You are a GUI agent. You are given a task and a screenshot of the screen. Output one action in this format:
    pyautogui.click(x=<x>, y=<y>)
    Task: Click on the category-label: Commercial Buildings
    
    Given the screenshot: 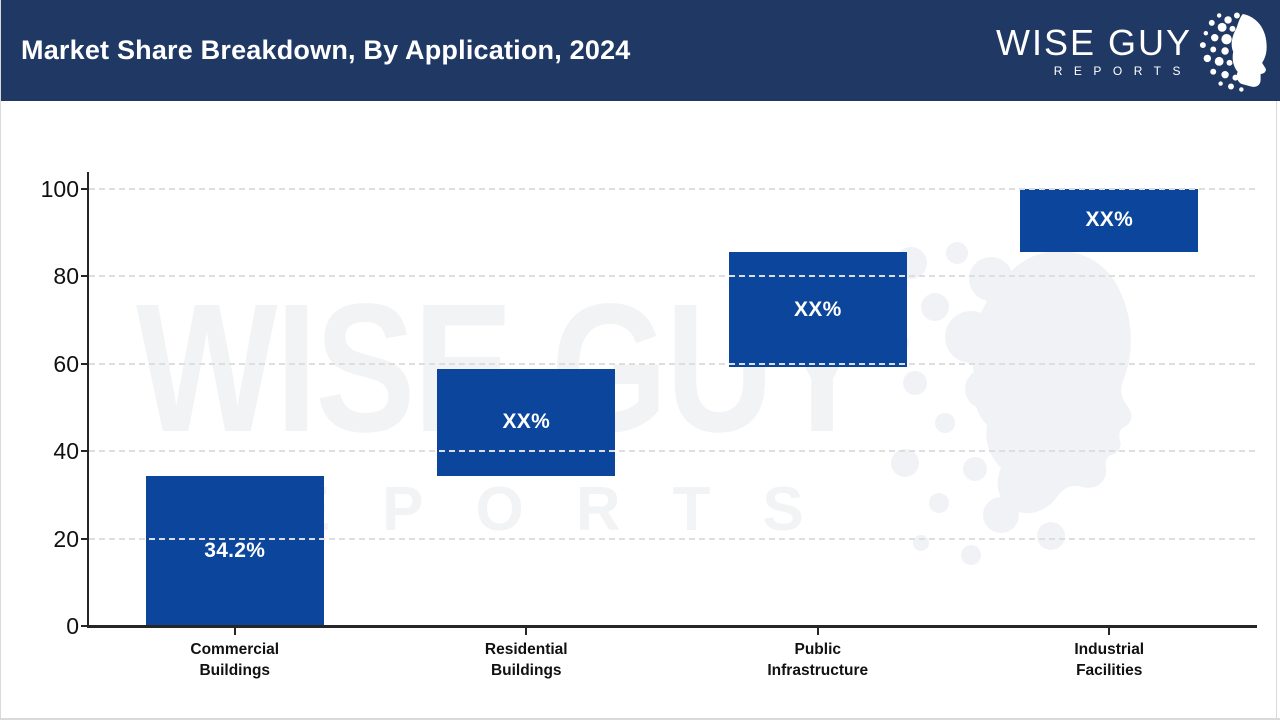 What is the action you would take?
    pyautogui.click(x=235, y=660)
    